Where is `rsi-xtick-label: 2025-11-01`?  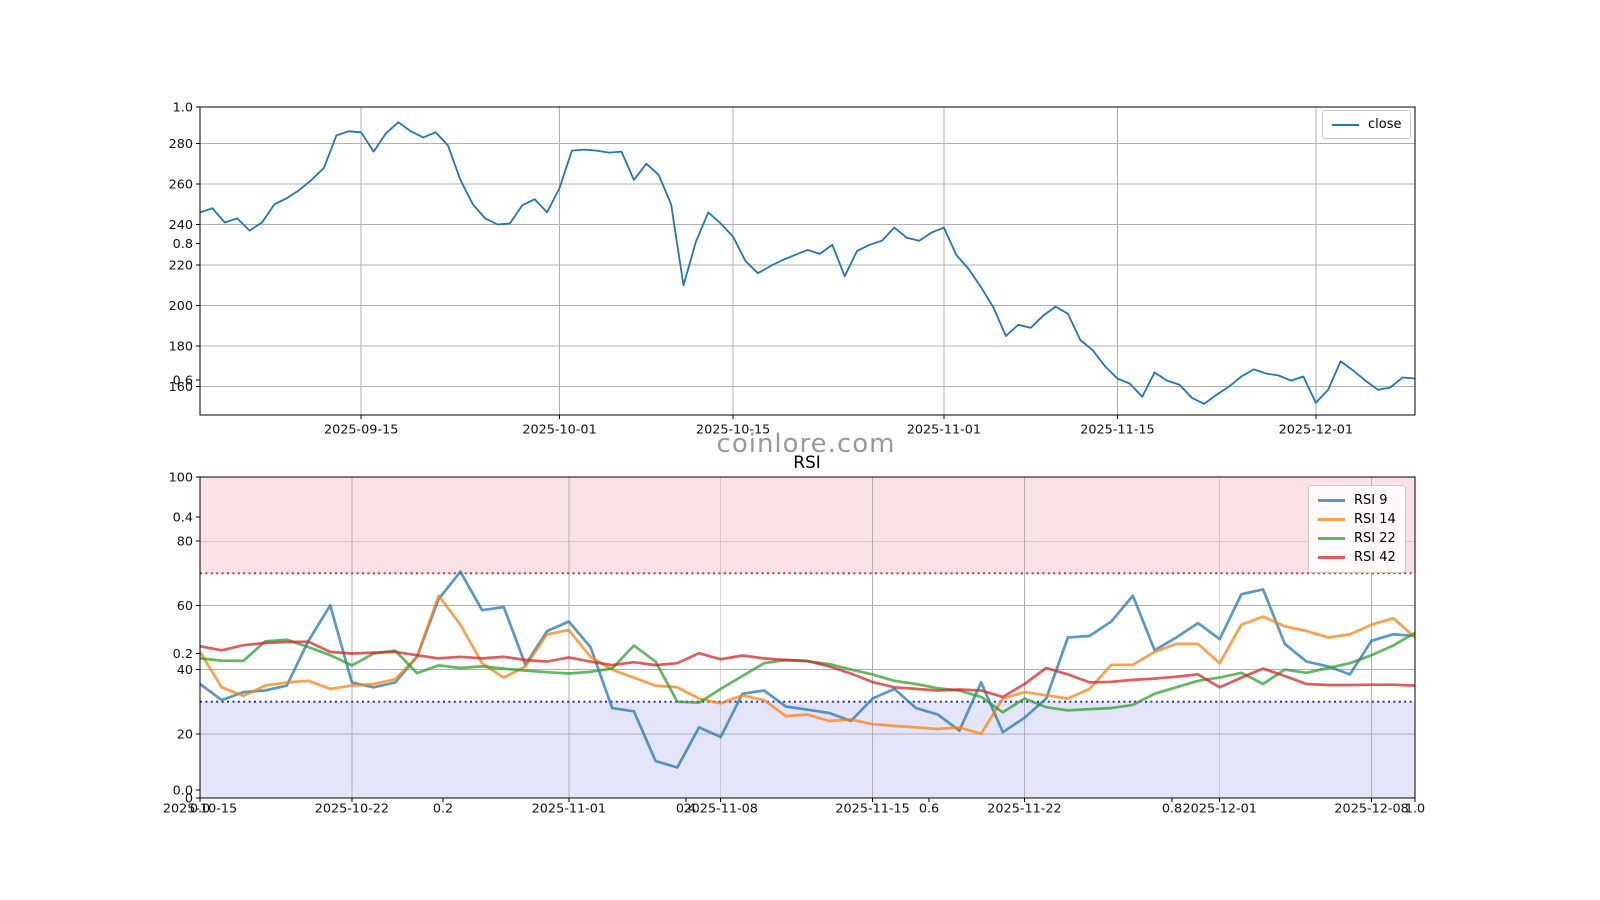
rsi-xtick-label: 2025-11-01 is located at coordinates (569, 808).